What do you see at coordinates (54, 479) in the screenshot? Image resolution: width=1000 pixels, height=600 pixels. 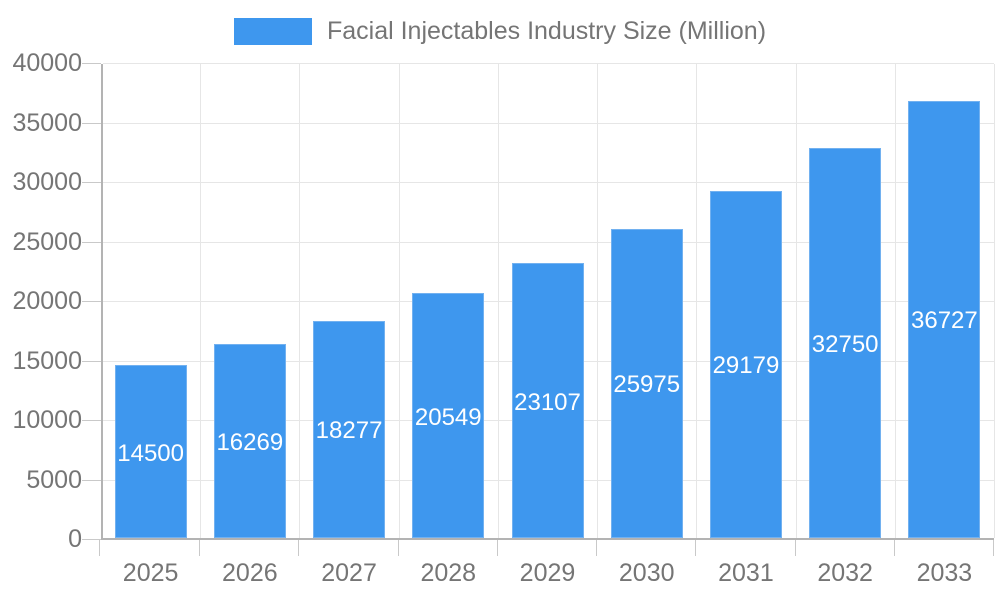 I see `y-tick-label: 5000` at bounding box center [54, 479].